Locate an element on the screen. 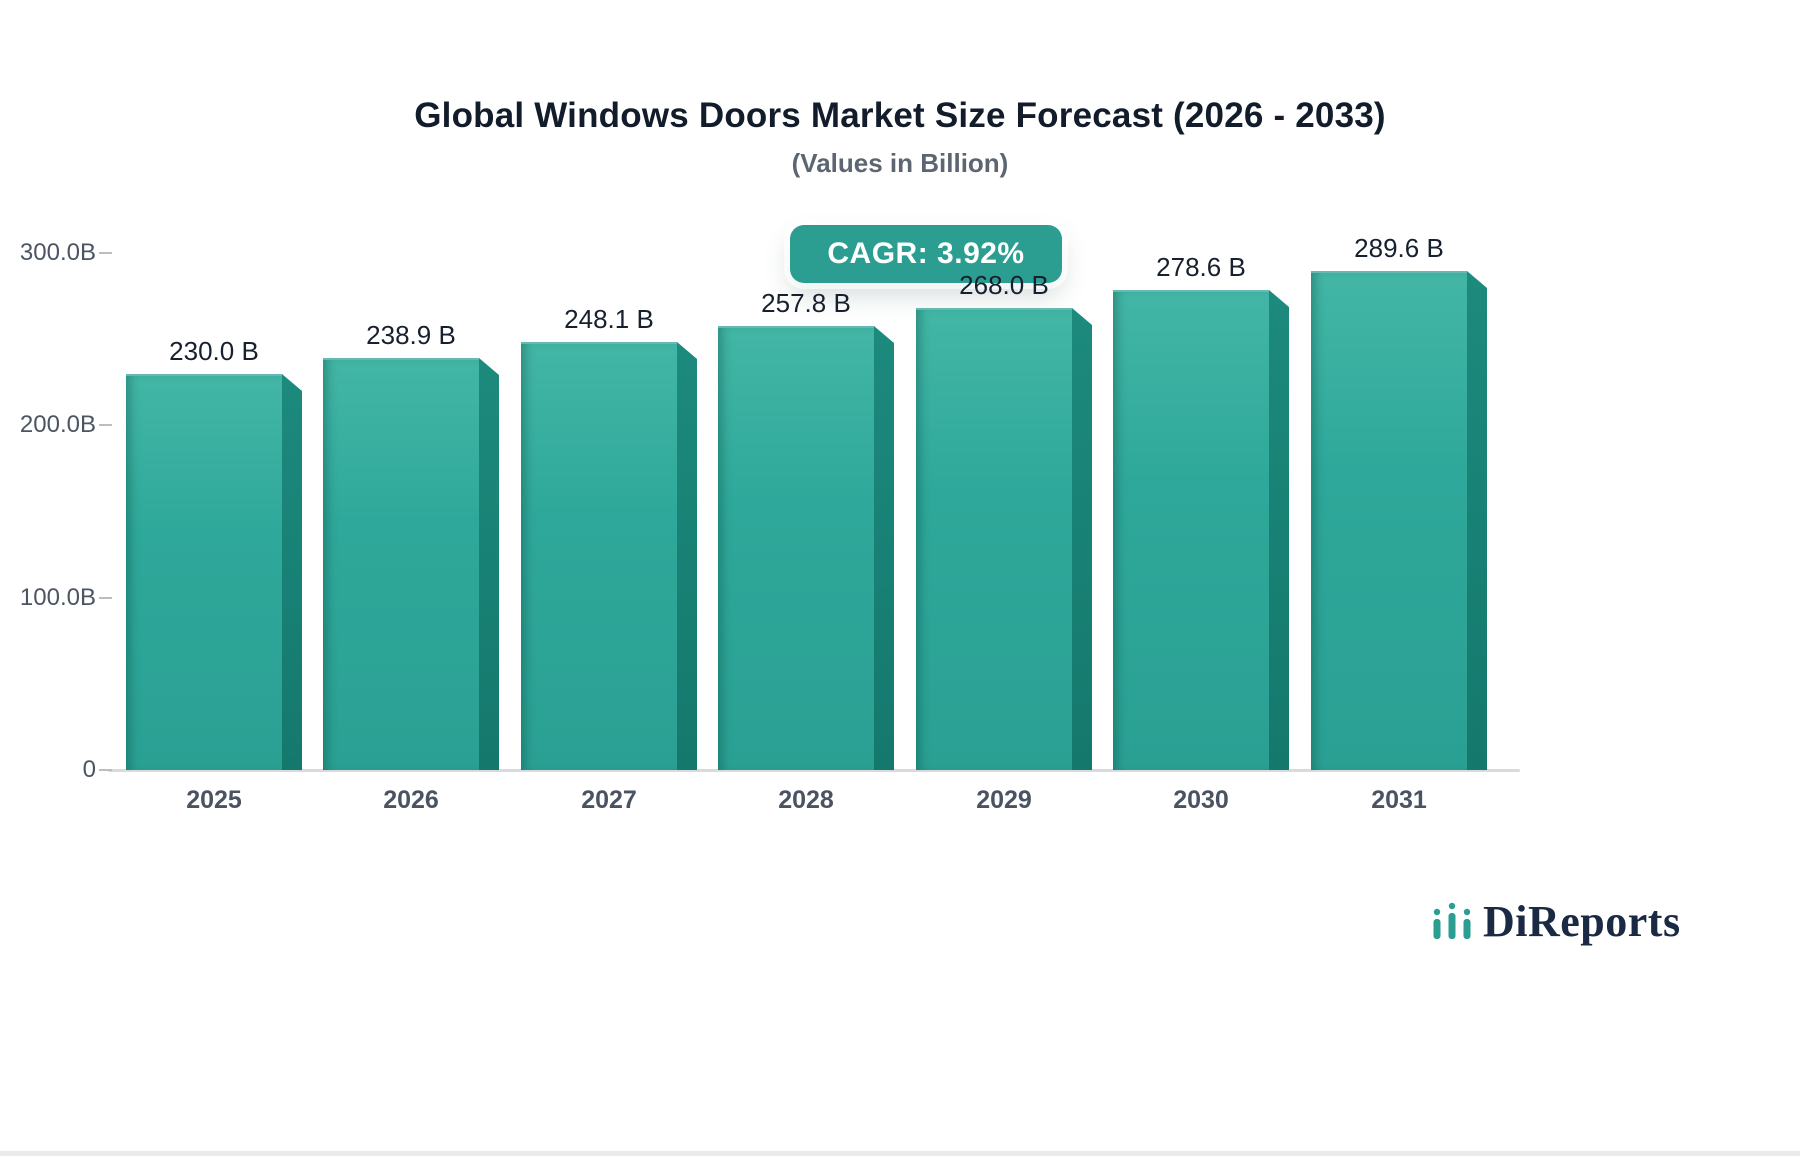  bar-value-label: 289.6 B is located at coordinates (1399, 248).